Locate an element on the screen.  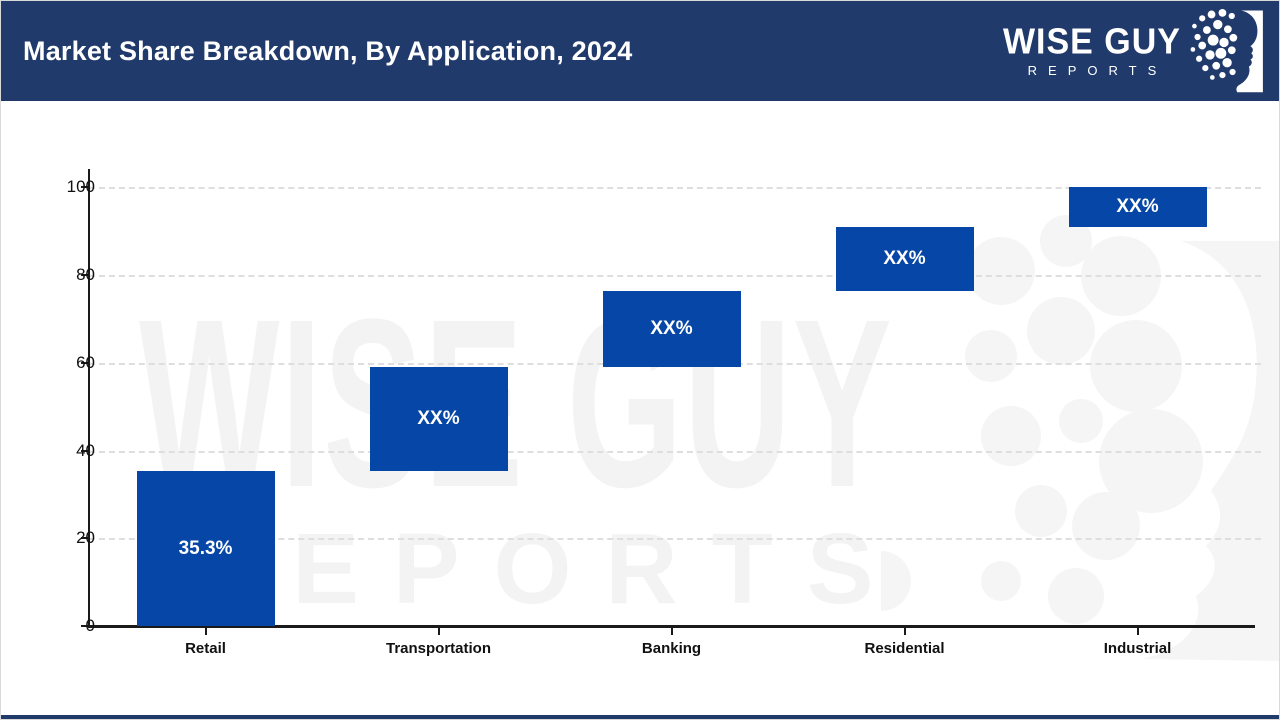
logo-text: WISE GUY REPORTS is located at coordinates (1091, 49).